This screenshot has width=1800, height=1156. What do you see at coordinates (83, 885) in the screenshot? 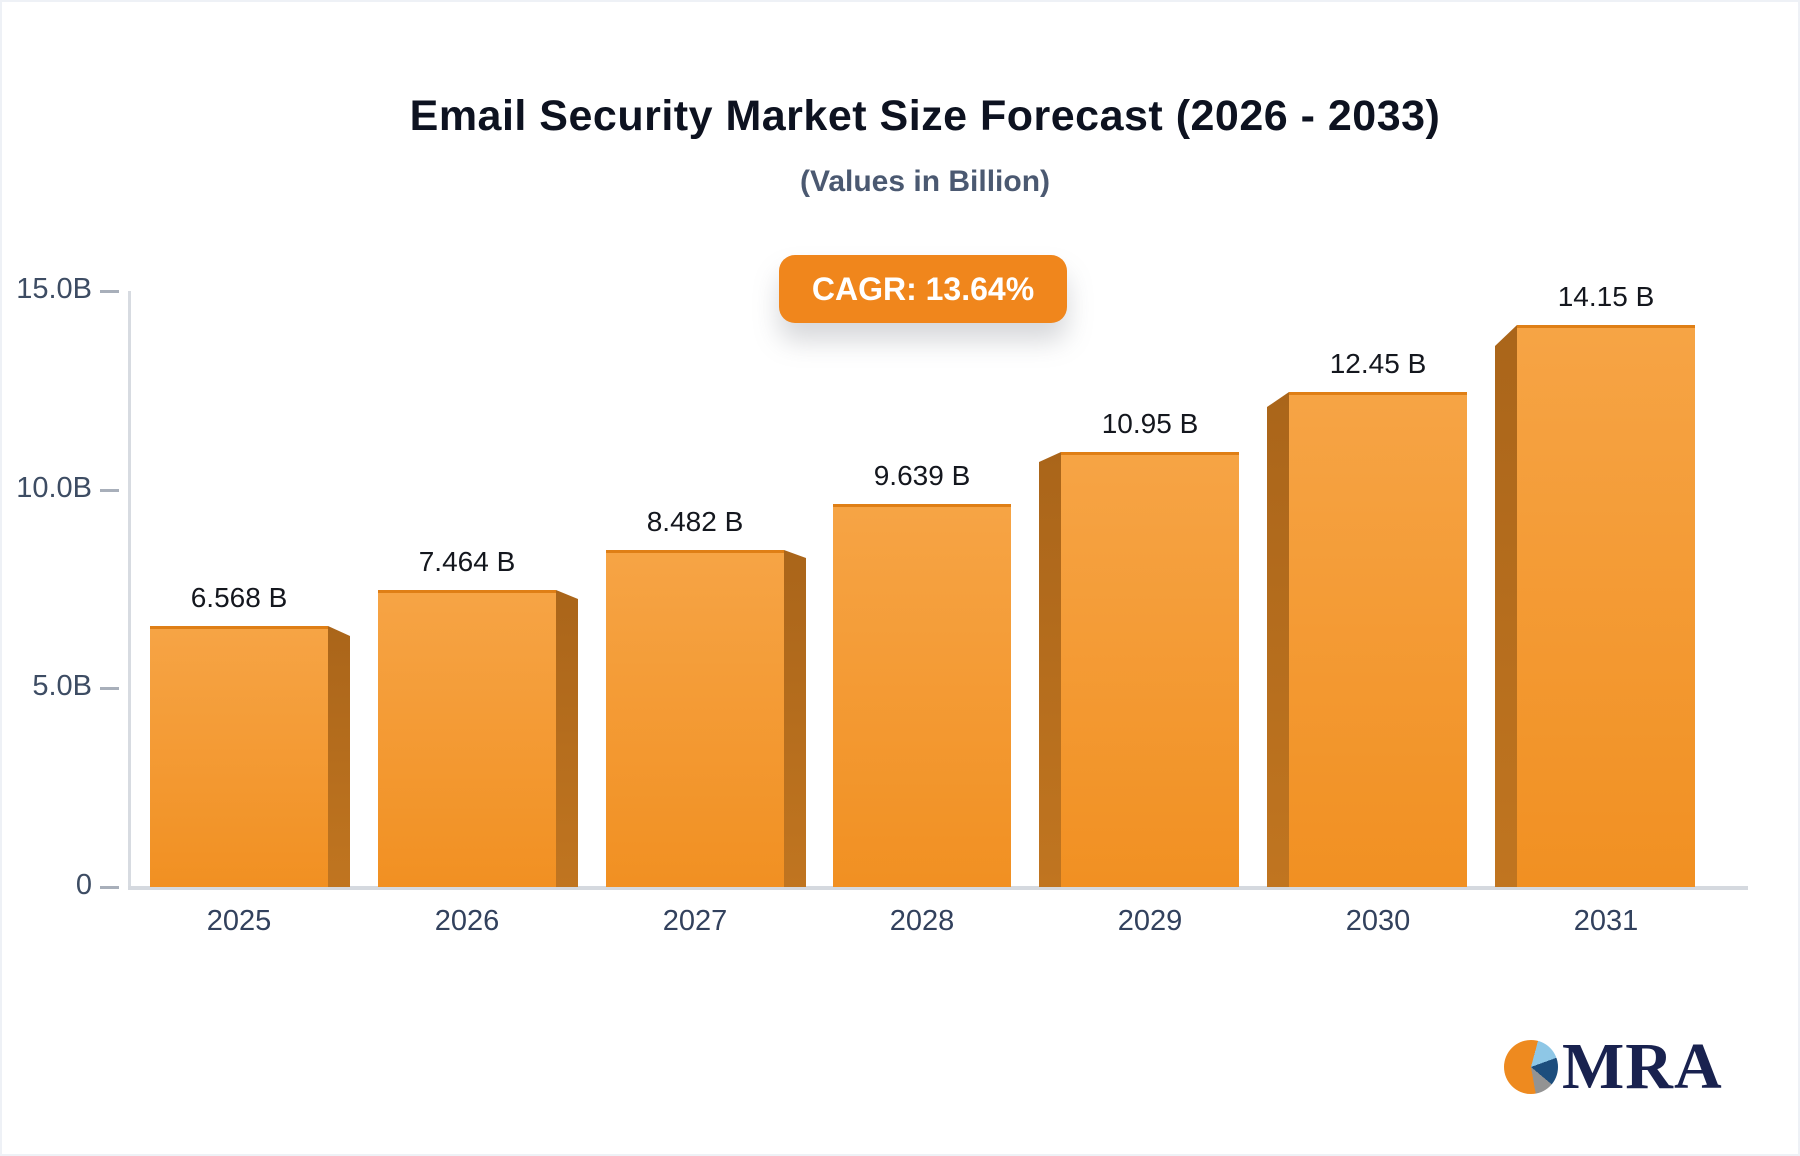
I see `y-axis-tick-label: 0` at bounding box center [83, 885].